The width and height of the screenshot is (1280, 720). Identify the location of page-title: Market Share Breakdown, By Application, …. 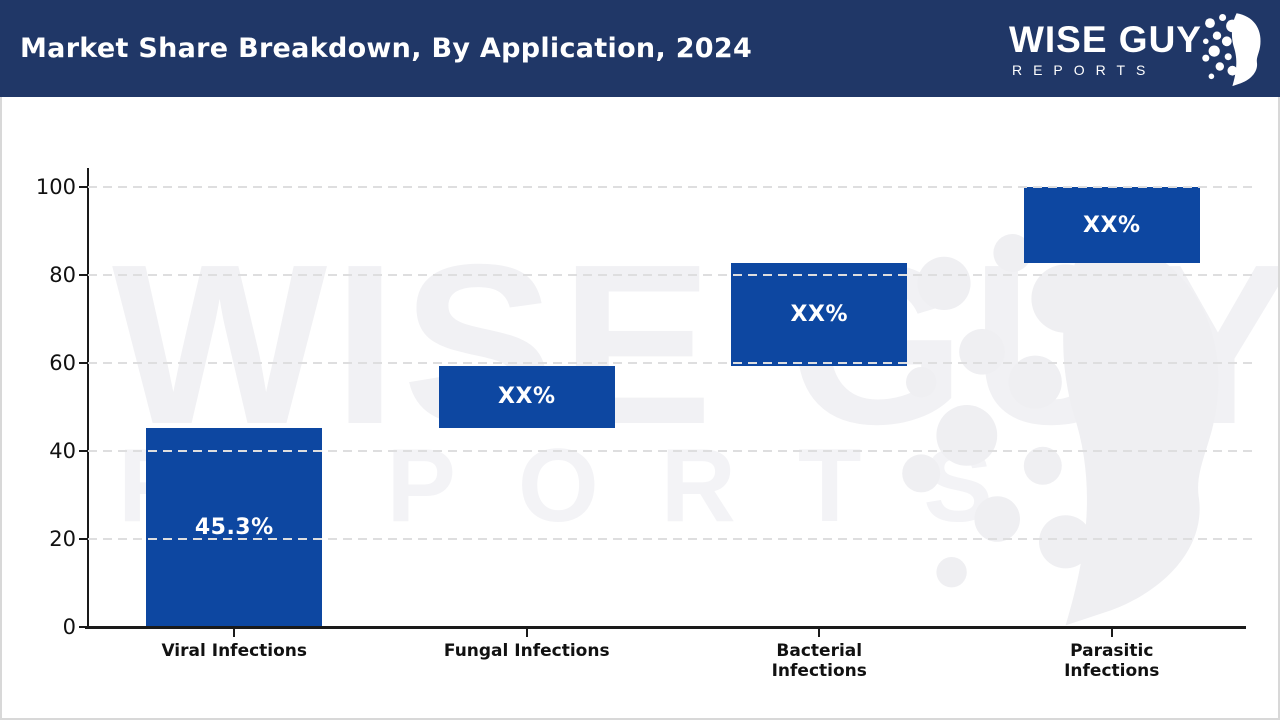
(386, 48).